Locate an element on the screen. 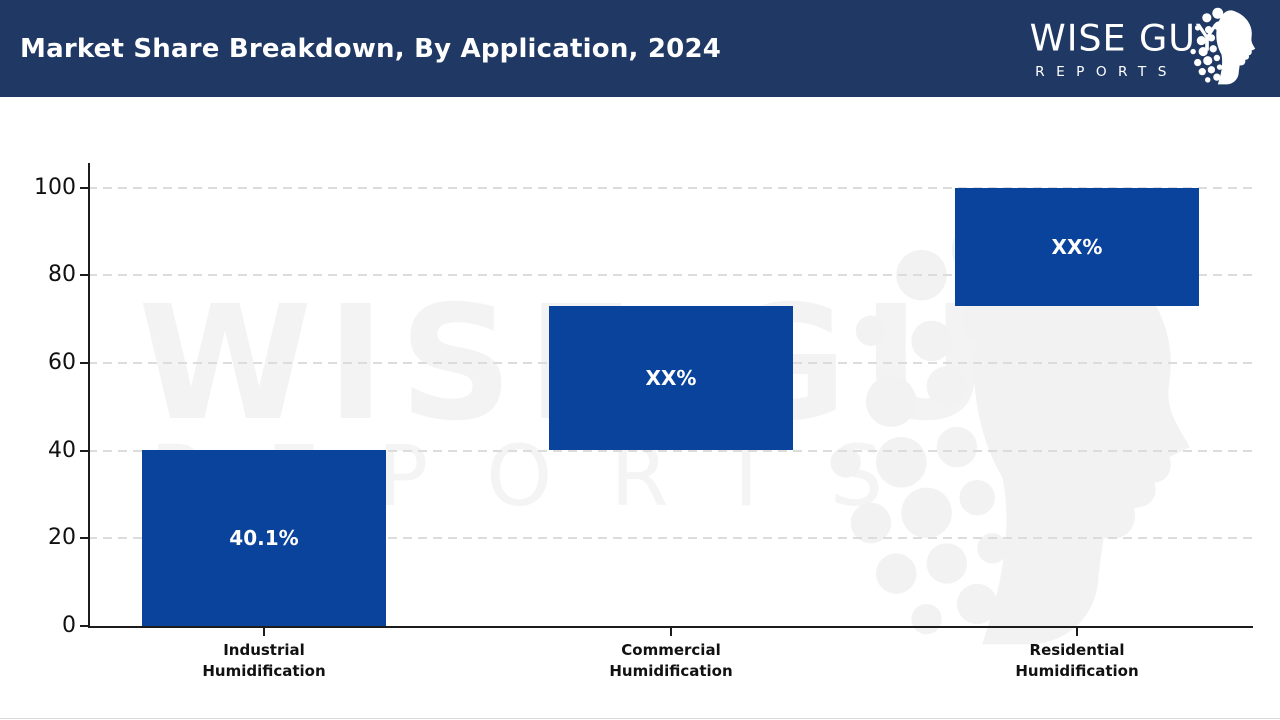 This screenshot has height=720, width=1280. x-category-label-1: Industrial Humidification is located at coordinates (264, 661).